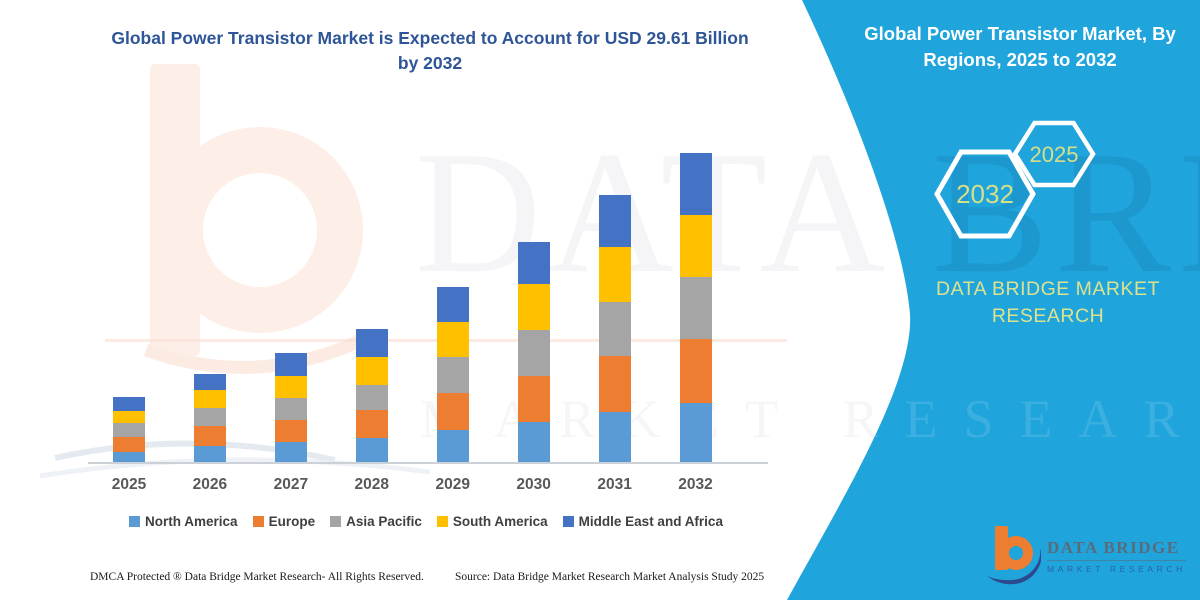  Describe the element at coordinates (430, 63) in the screenshot. I see `chart-title-line2: by 2032` at that location.